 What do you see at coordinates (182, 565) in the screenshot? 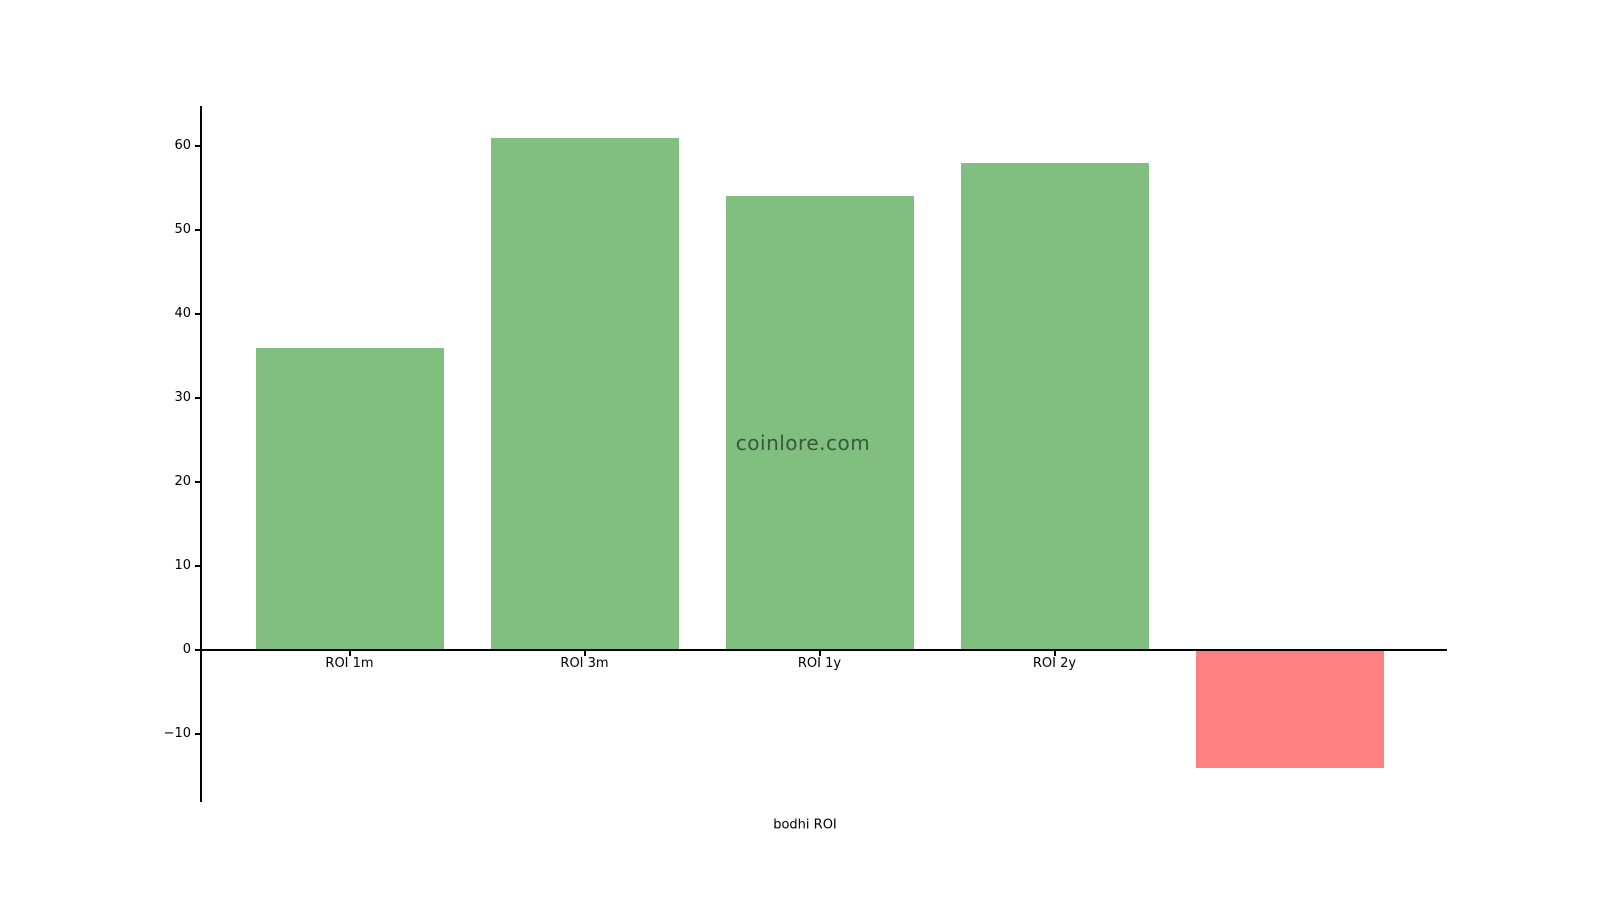
I see `y-tick-label-10: 10` at bounding box center [182, 565].